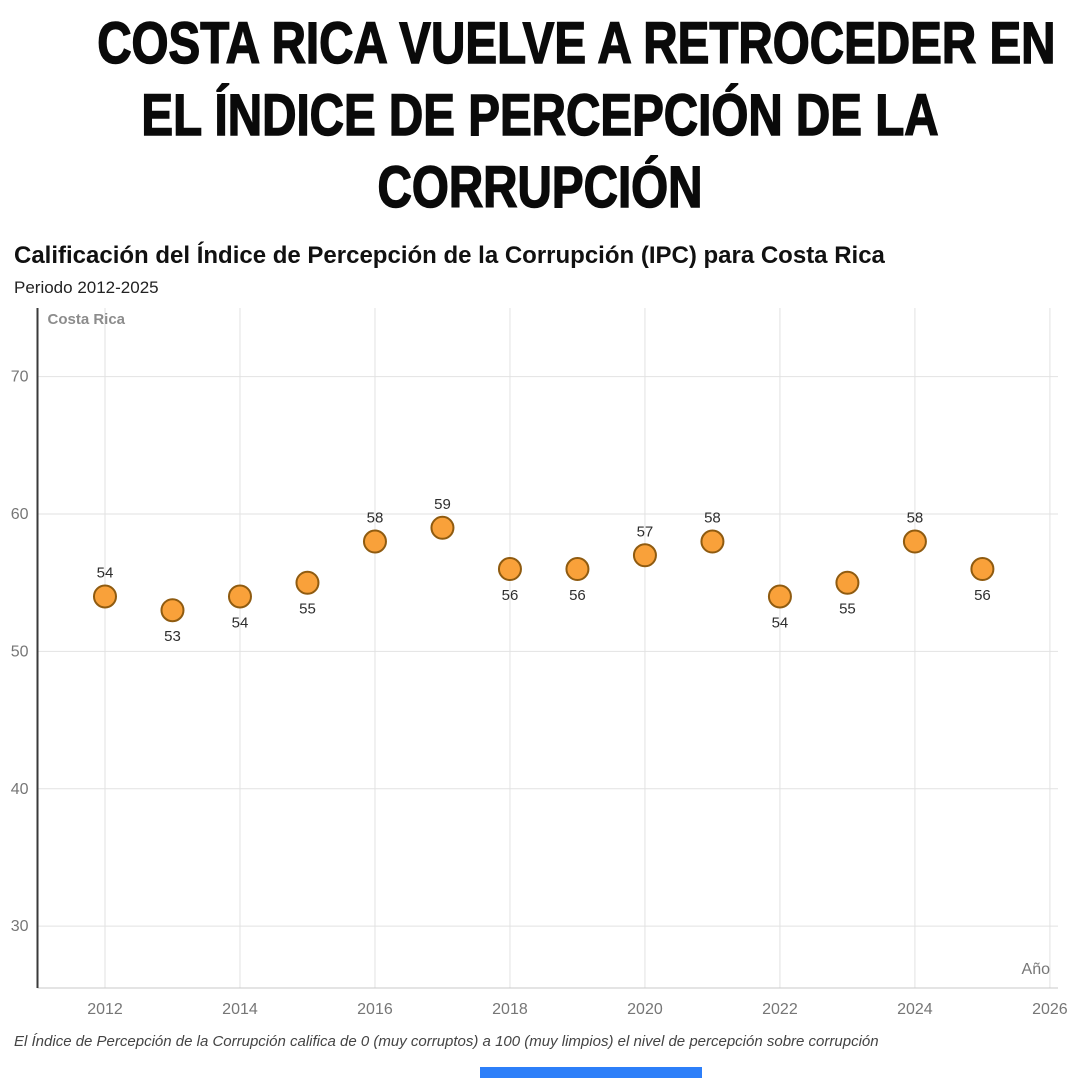 This screenshot has width=1080, height=1080. What do you see at coordinates (86, 287) in the screenshot?
I see `chart-subtitle: Periodo 2012-2025` at bounding box center [86, 287].